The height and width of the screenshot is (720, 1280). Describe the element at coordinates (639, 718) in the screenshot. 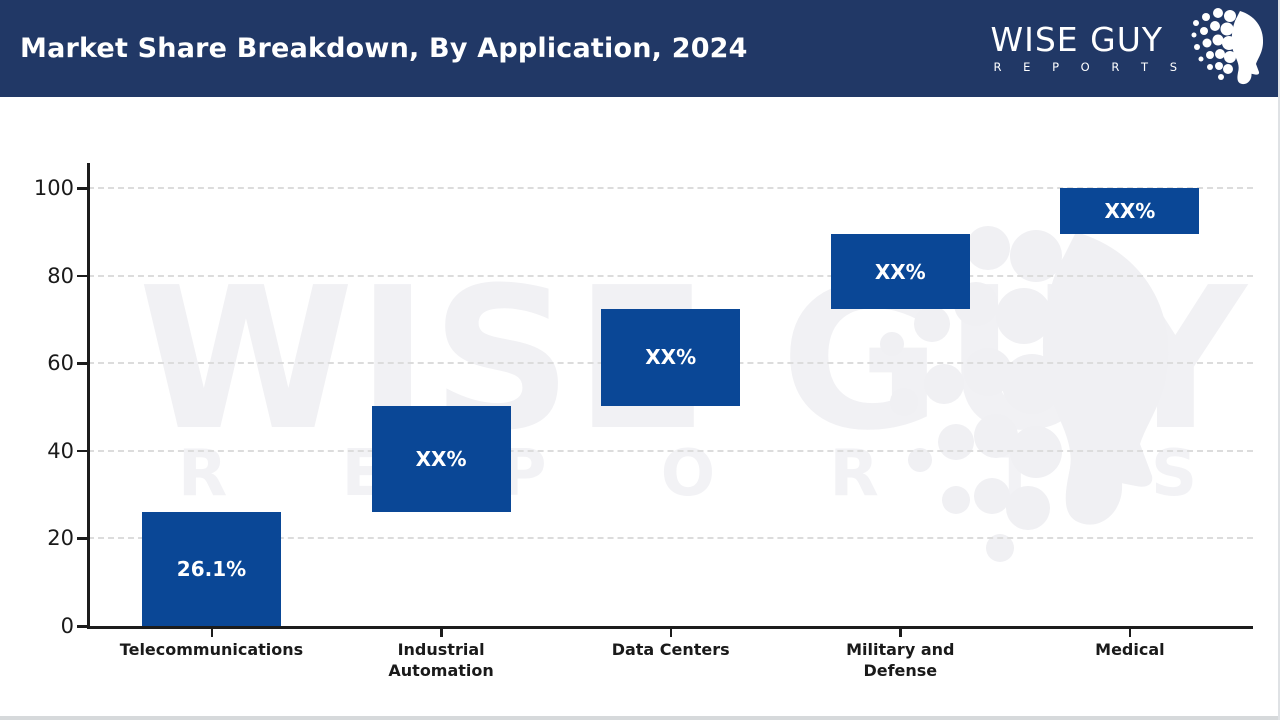

I see `footer-strip` at that location.